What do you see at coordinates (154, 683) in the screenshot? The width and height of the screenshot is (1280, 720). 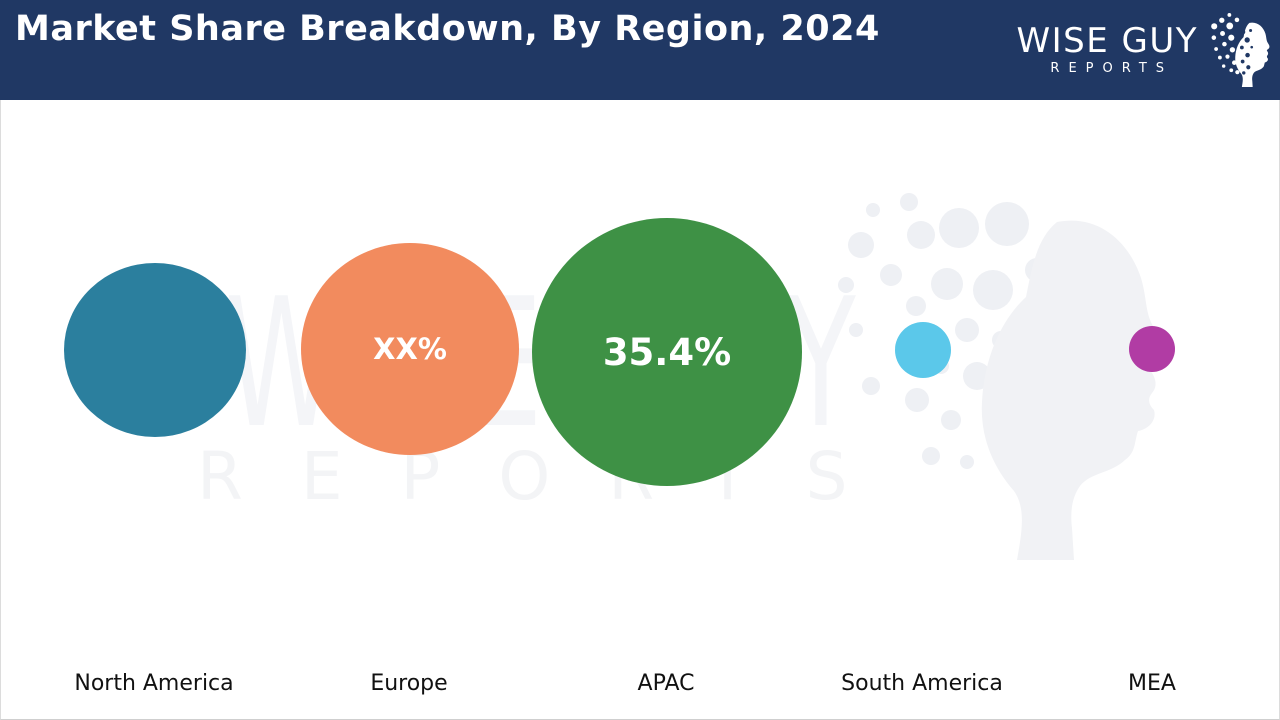 I see `category-label-north-america: North America` at bounding box center [154, 683].